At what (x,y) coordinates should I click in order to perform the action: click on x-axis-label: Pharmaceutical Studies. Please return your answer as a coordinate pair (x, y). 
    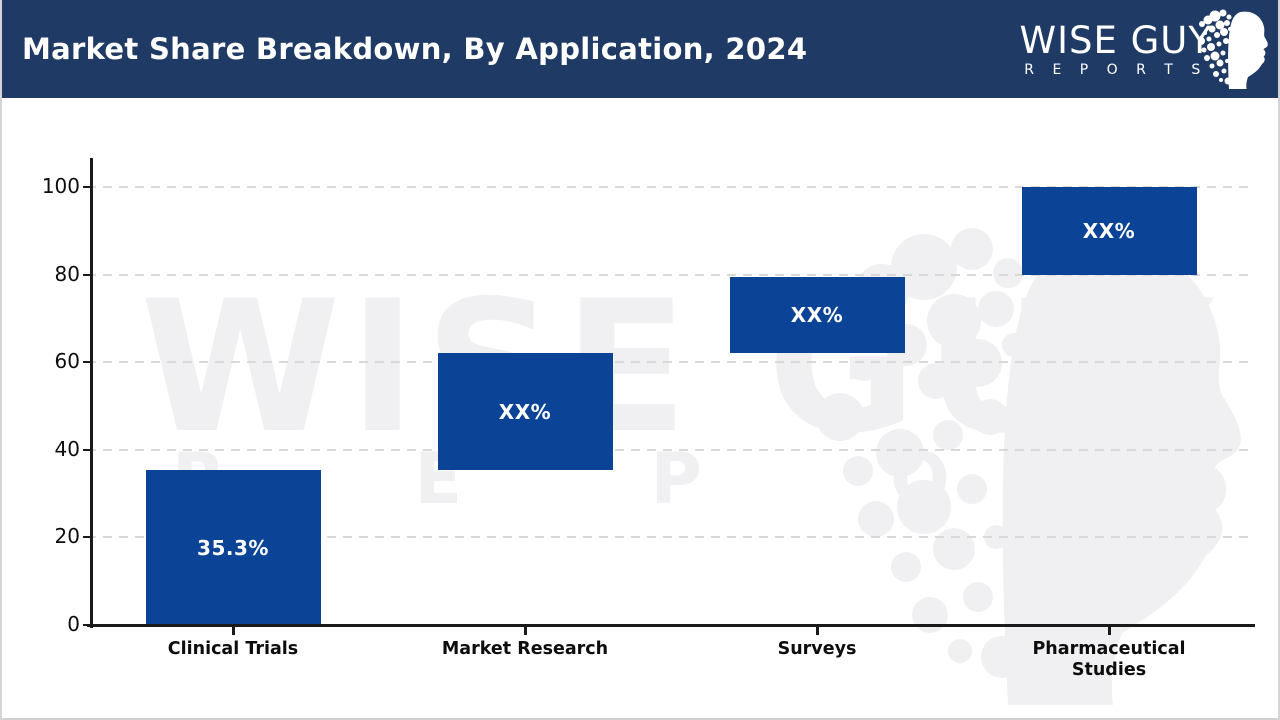
    Looking at the image, I should click on (1109, 659).